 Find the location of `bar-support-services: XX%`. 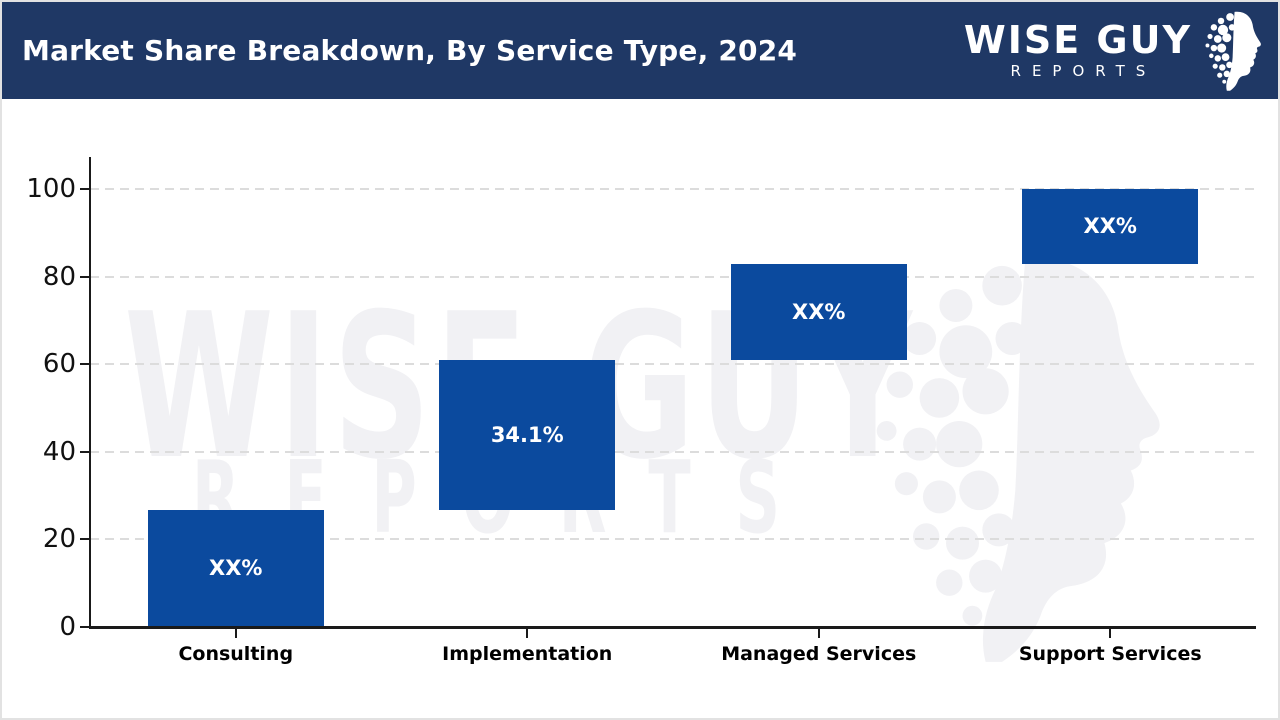

bar-support-services: XX% is located at coordinates (1110, 226).